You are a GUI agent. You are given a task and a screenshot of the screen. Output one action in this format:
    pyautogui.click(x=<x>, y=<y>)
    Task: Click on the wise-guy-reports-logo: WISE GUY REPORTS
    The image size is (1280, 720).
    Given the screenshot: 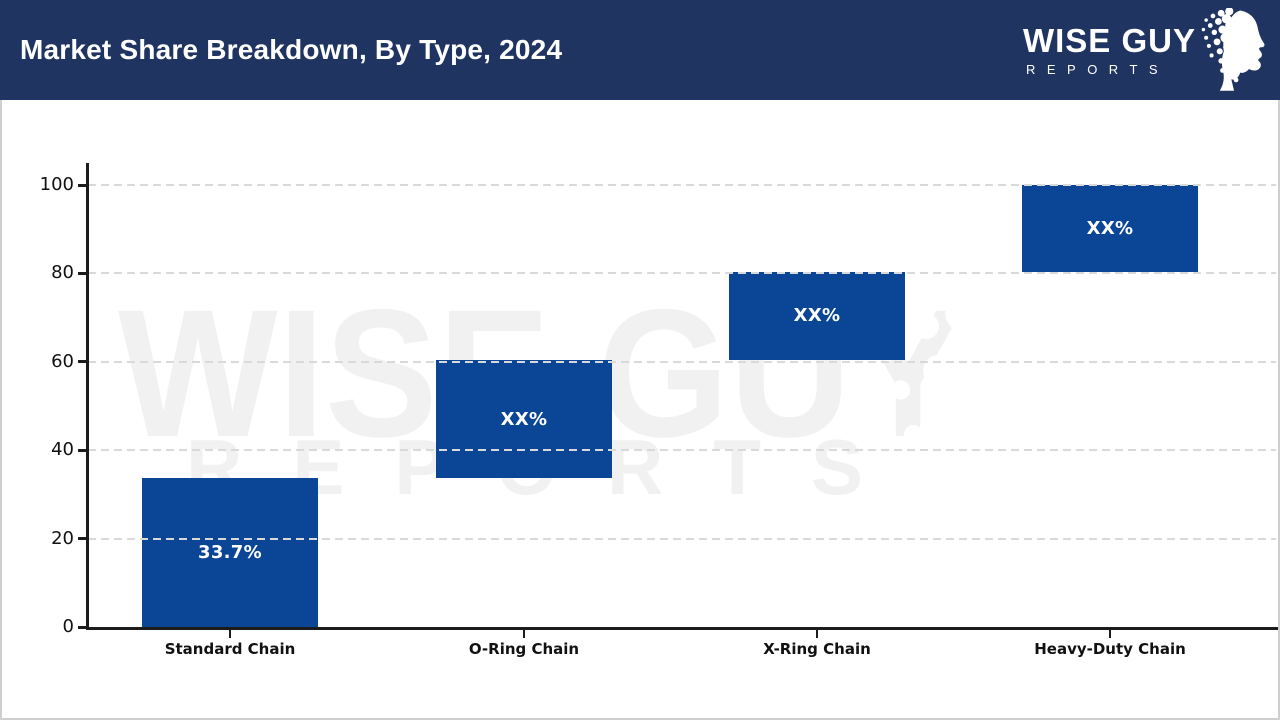 What is the action you would take?
    pyautogui.click(x=1144, y=50)
    